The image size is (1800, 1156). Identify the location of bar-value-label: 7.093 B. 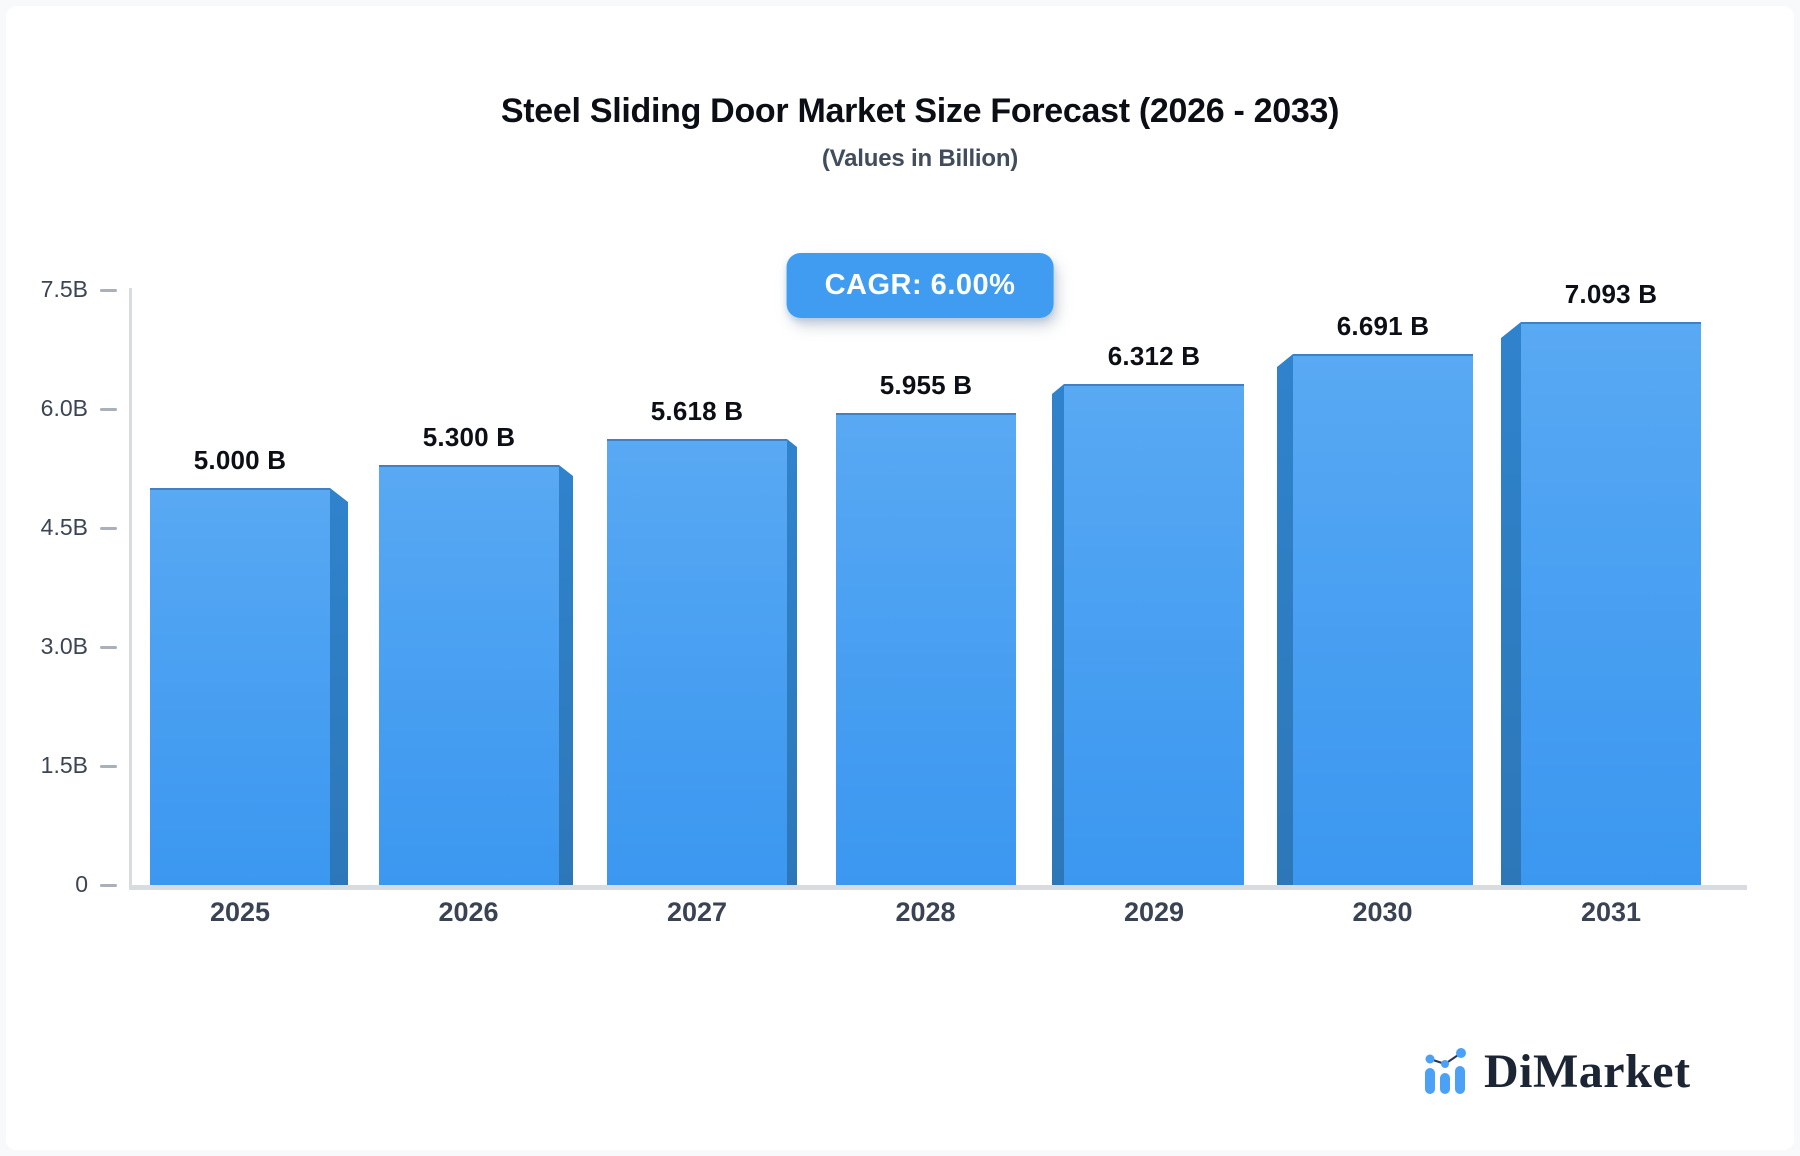
(1611, 294).